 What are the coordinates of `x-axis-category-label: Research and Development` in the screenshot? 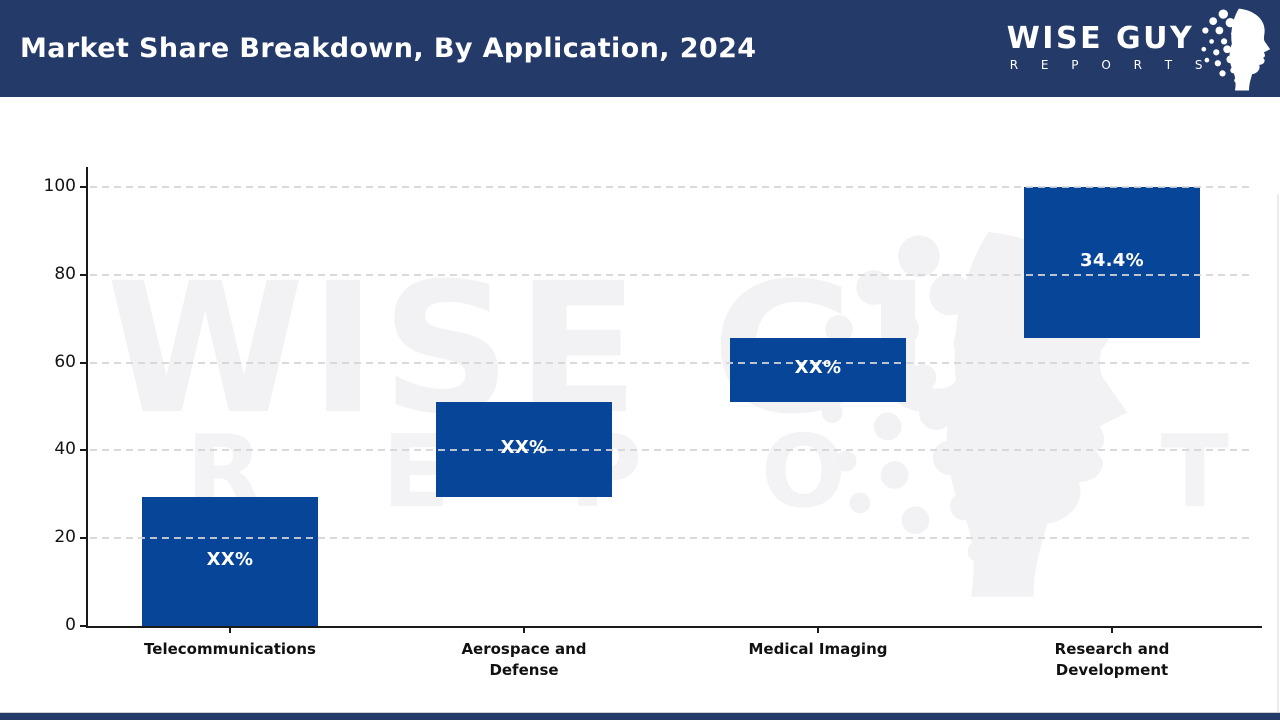 It's located at (1112, 659).